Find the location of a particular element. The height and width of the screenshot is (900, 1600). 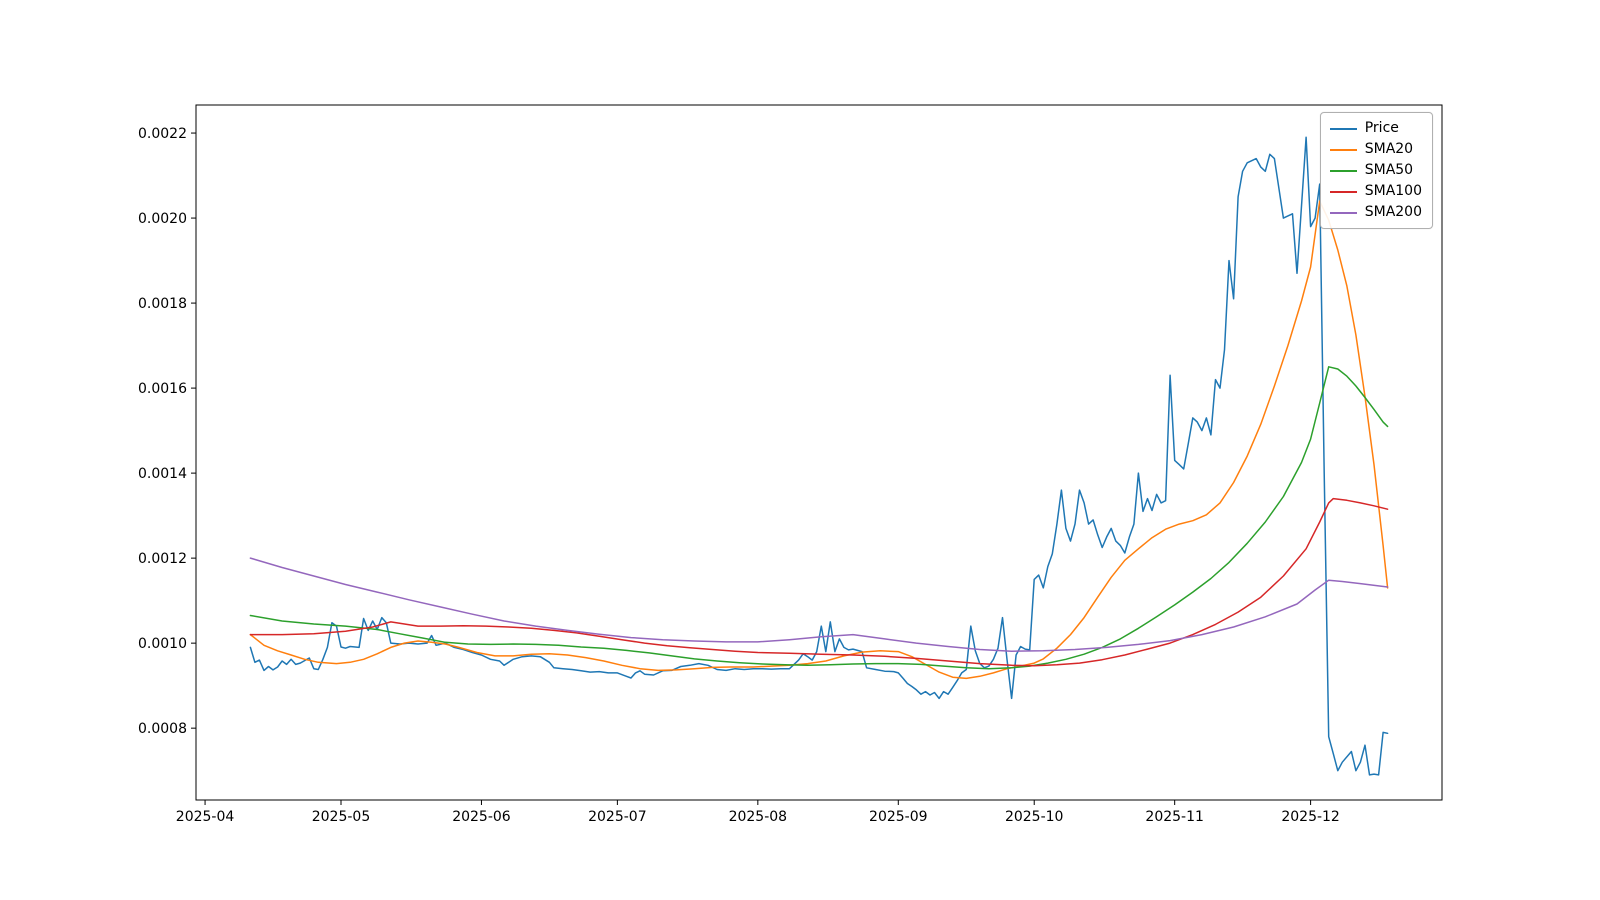

legend-label: SMA200 is located at coordinates (1393, 212).